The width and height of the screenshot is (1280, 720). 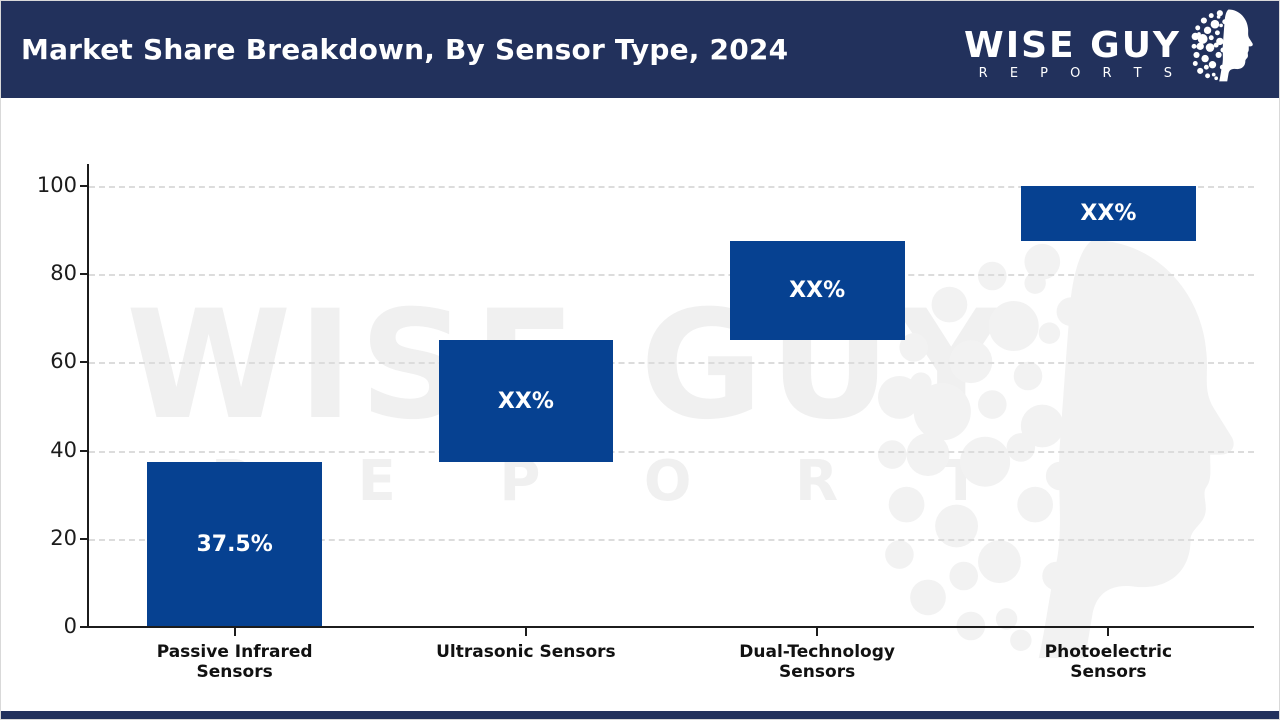 I want to click on logo-wordmark-sub: R E P O R T S, so click(x=1079, y=74).